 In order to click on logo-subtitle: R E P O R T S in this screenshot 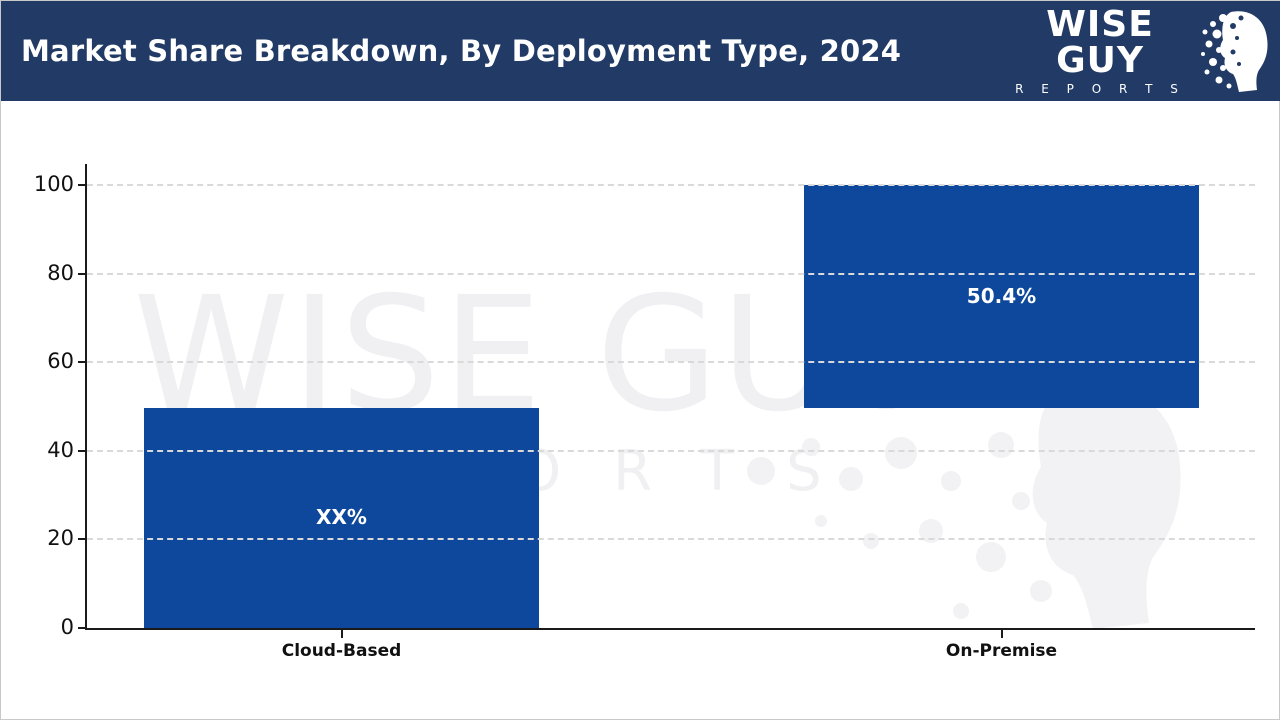, I will do `click(1100, 89)`.